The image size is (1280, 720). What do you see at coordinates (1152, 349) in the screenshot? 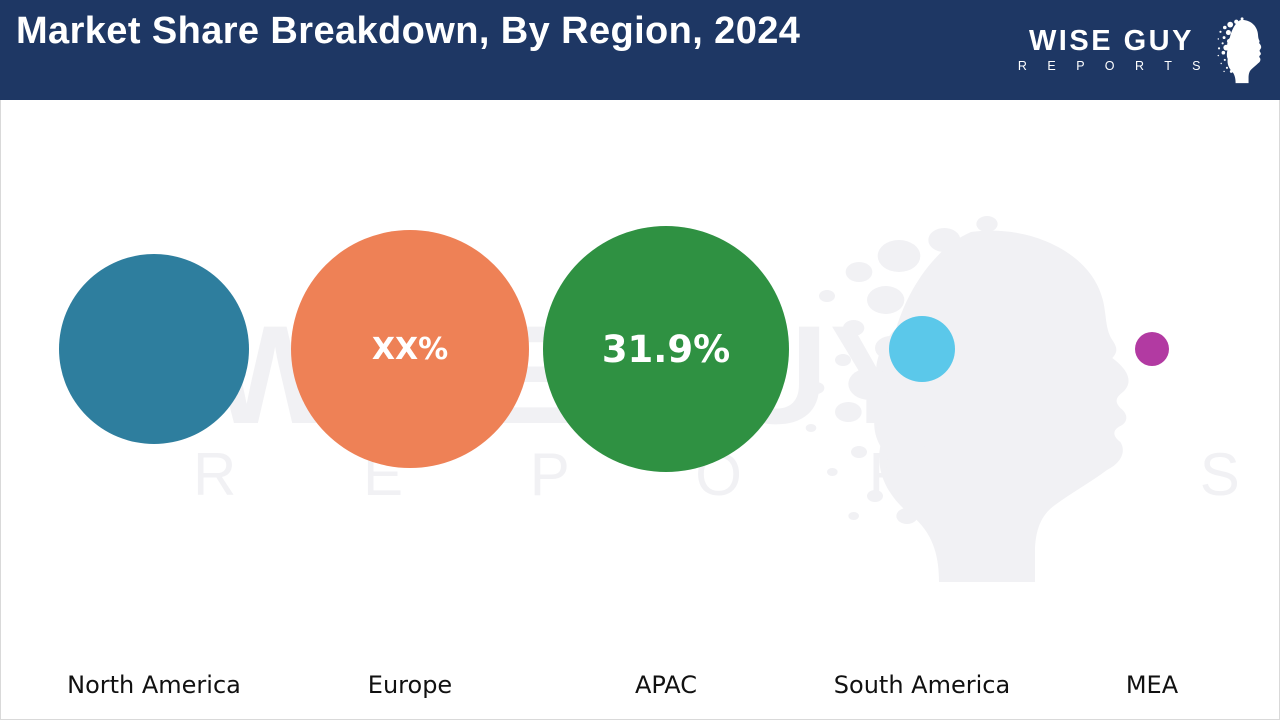
I see `bubble-mea` at bounding box center [1152, 349].